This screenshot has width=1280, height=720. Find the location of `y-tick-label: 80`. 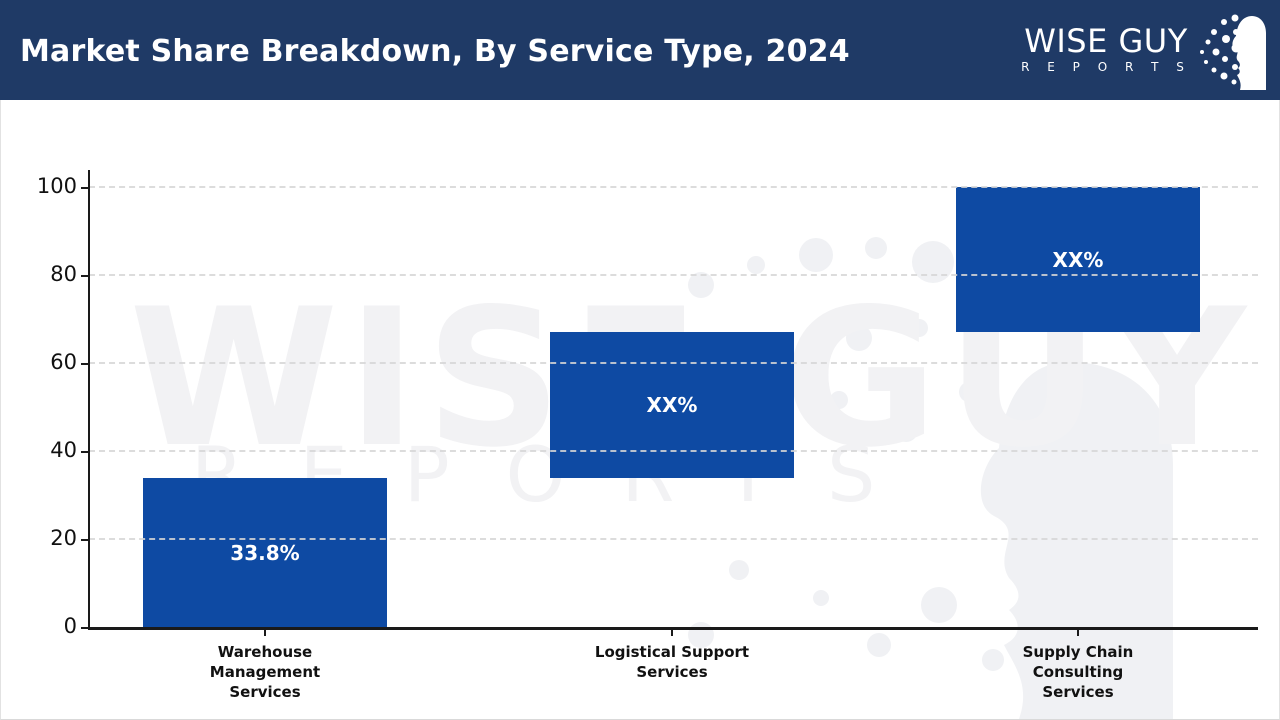

y-tick-label: 80 is located at coordinates (63, 274).